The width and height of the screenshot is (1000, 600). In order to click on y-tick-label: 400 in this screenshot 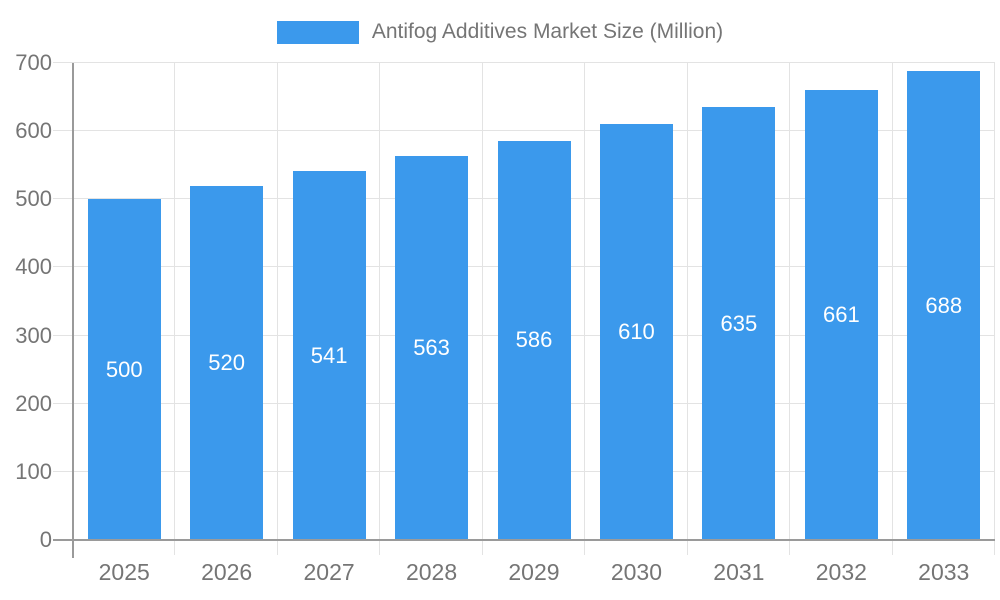, I will do `click(33, 267)`.